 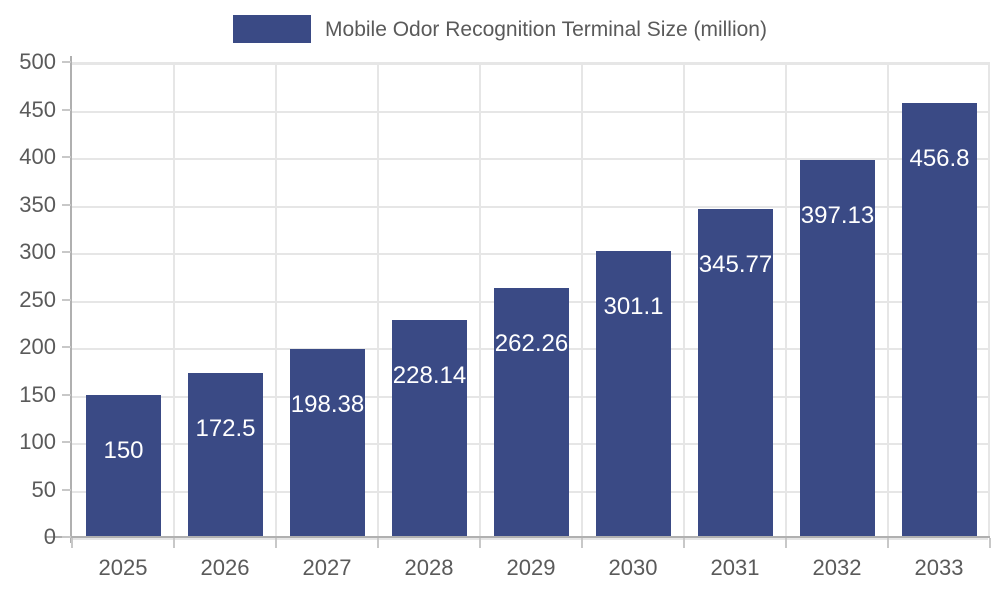 What do you see at coordinates (49, 536) in the screenshot?
I see `y-axis-label-0: 0` at bounding box center [49, 536].